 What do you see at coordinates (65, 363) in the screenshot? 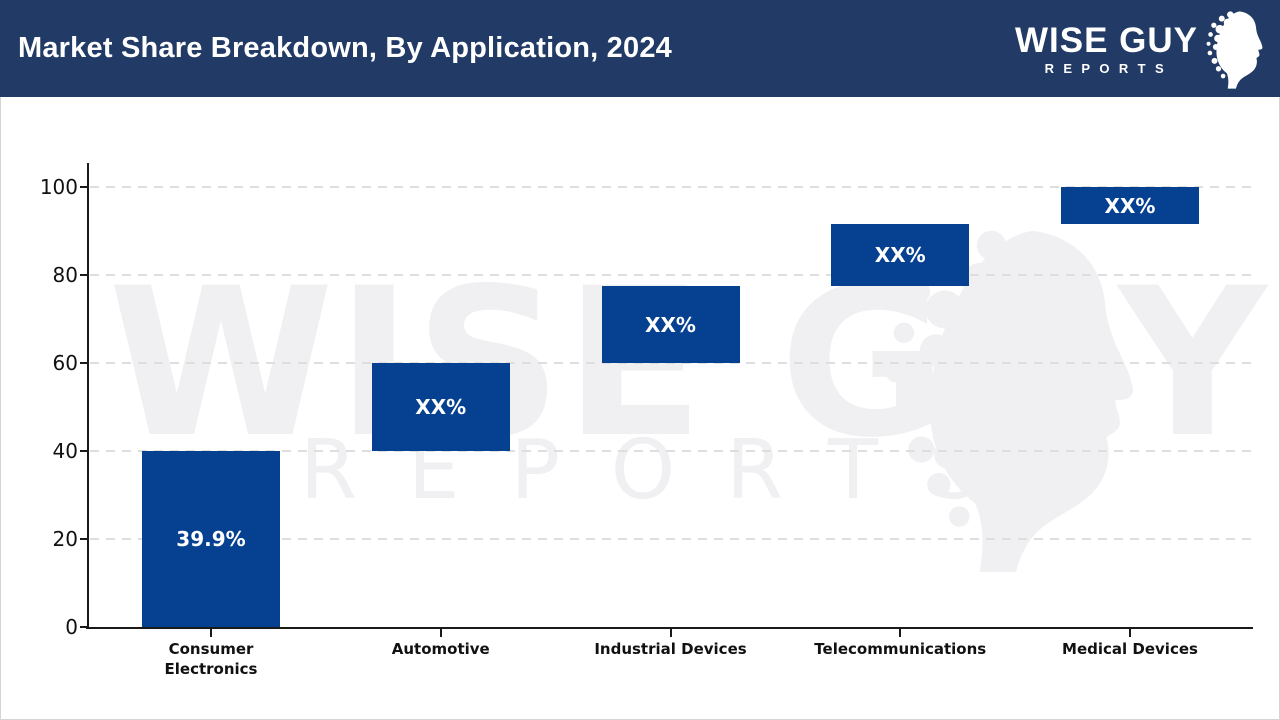
I see `y-axis-tick-label: 60` at bounding box center [65, 363].